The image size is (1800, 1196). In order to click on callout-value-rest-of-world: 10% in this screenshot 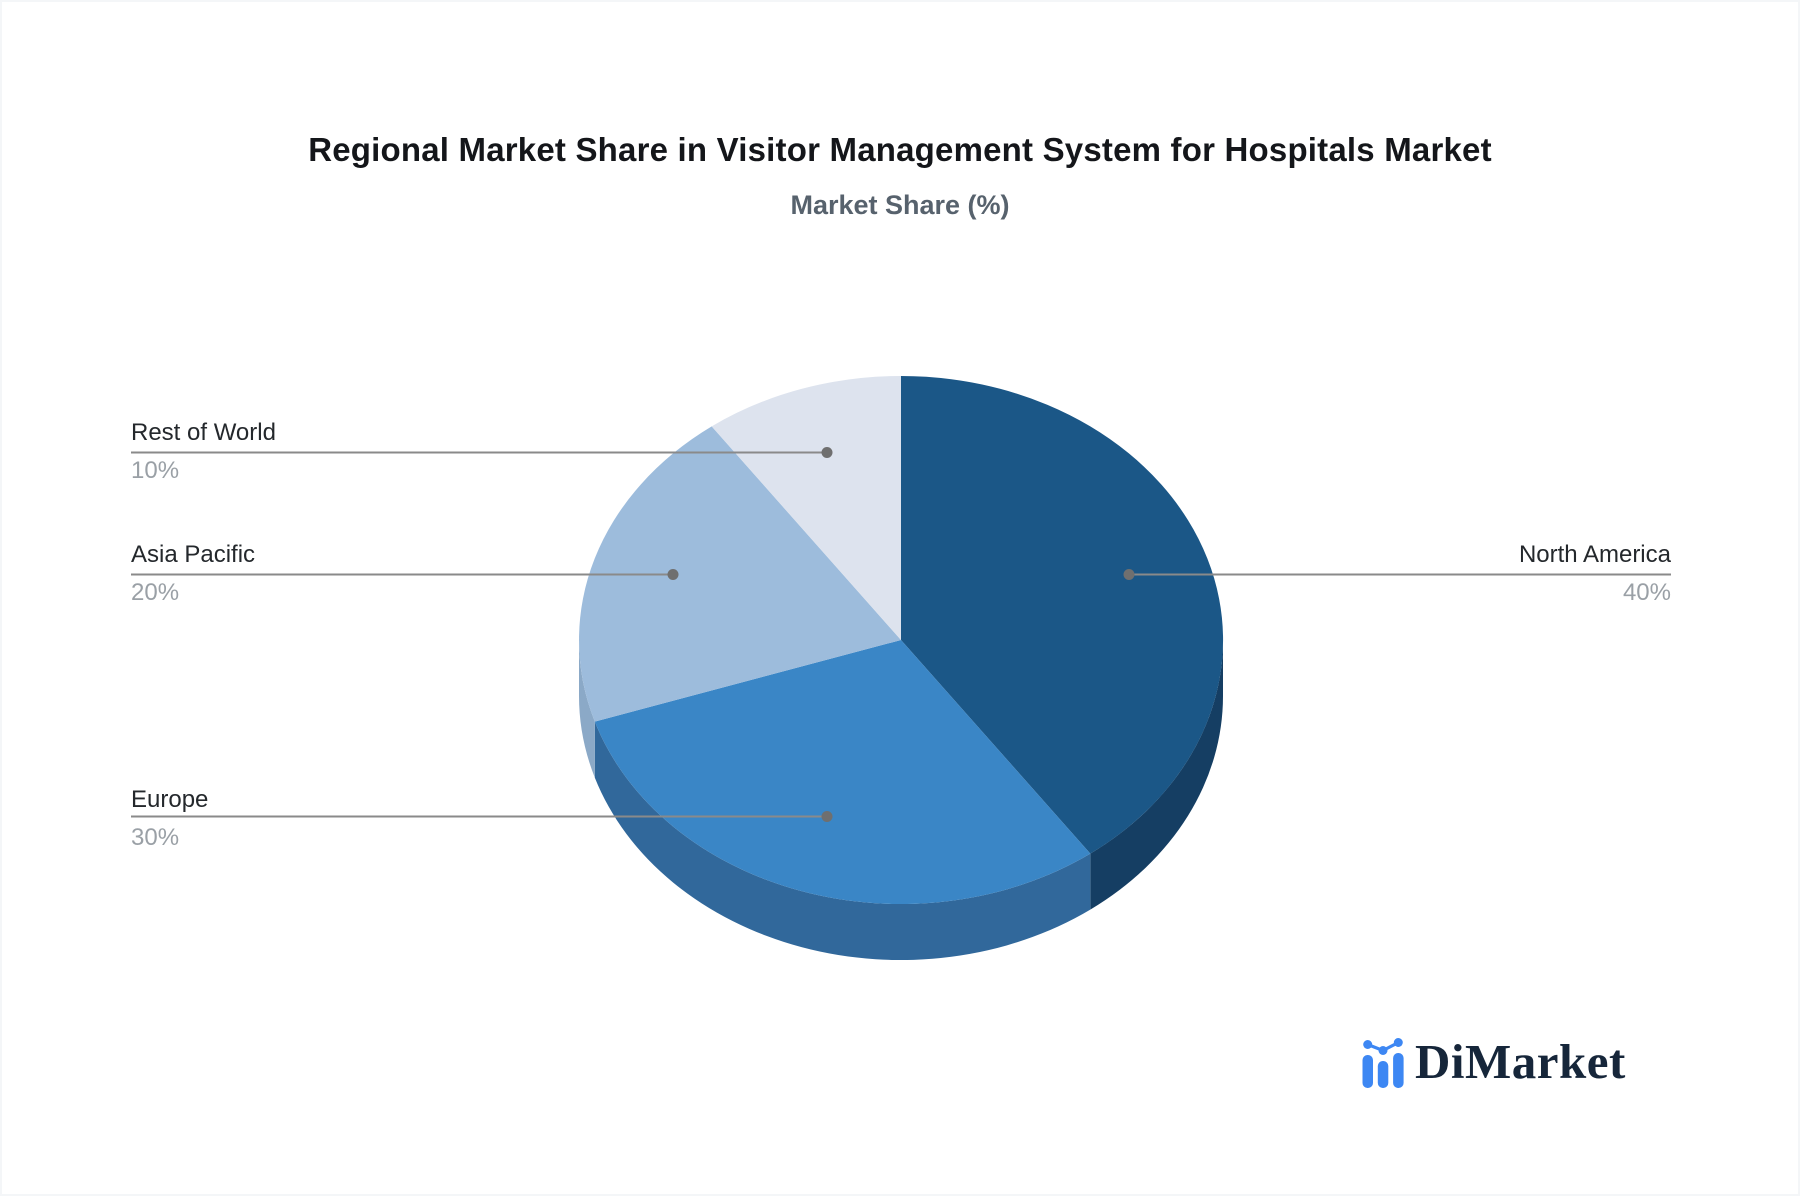, I will do `click(155, 470)`.